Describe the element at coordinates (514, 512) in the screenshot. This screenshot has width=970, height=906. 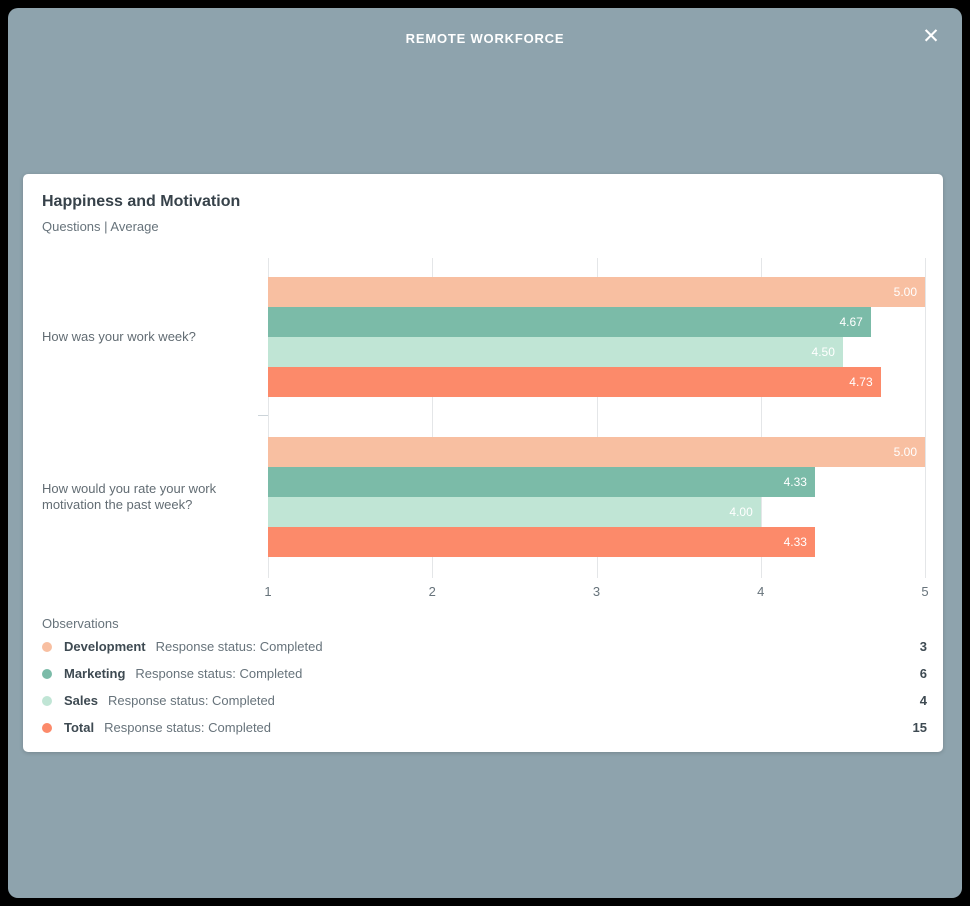
I see `bar-sales: 4.00` at that location.